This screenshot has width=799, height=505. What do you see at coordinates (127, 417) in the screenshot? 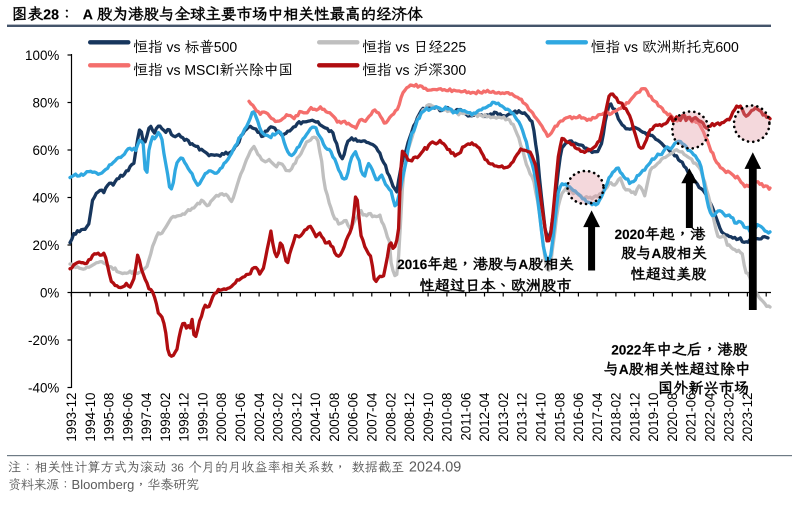
I see `svg-text: 1996-06` at bounding box center [127, 417].